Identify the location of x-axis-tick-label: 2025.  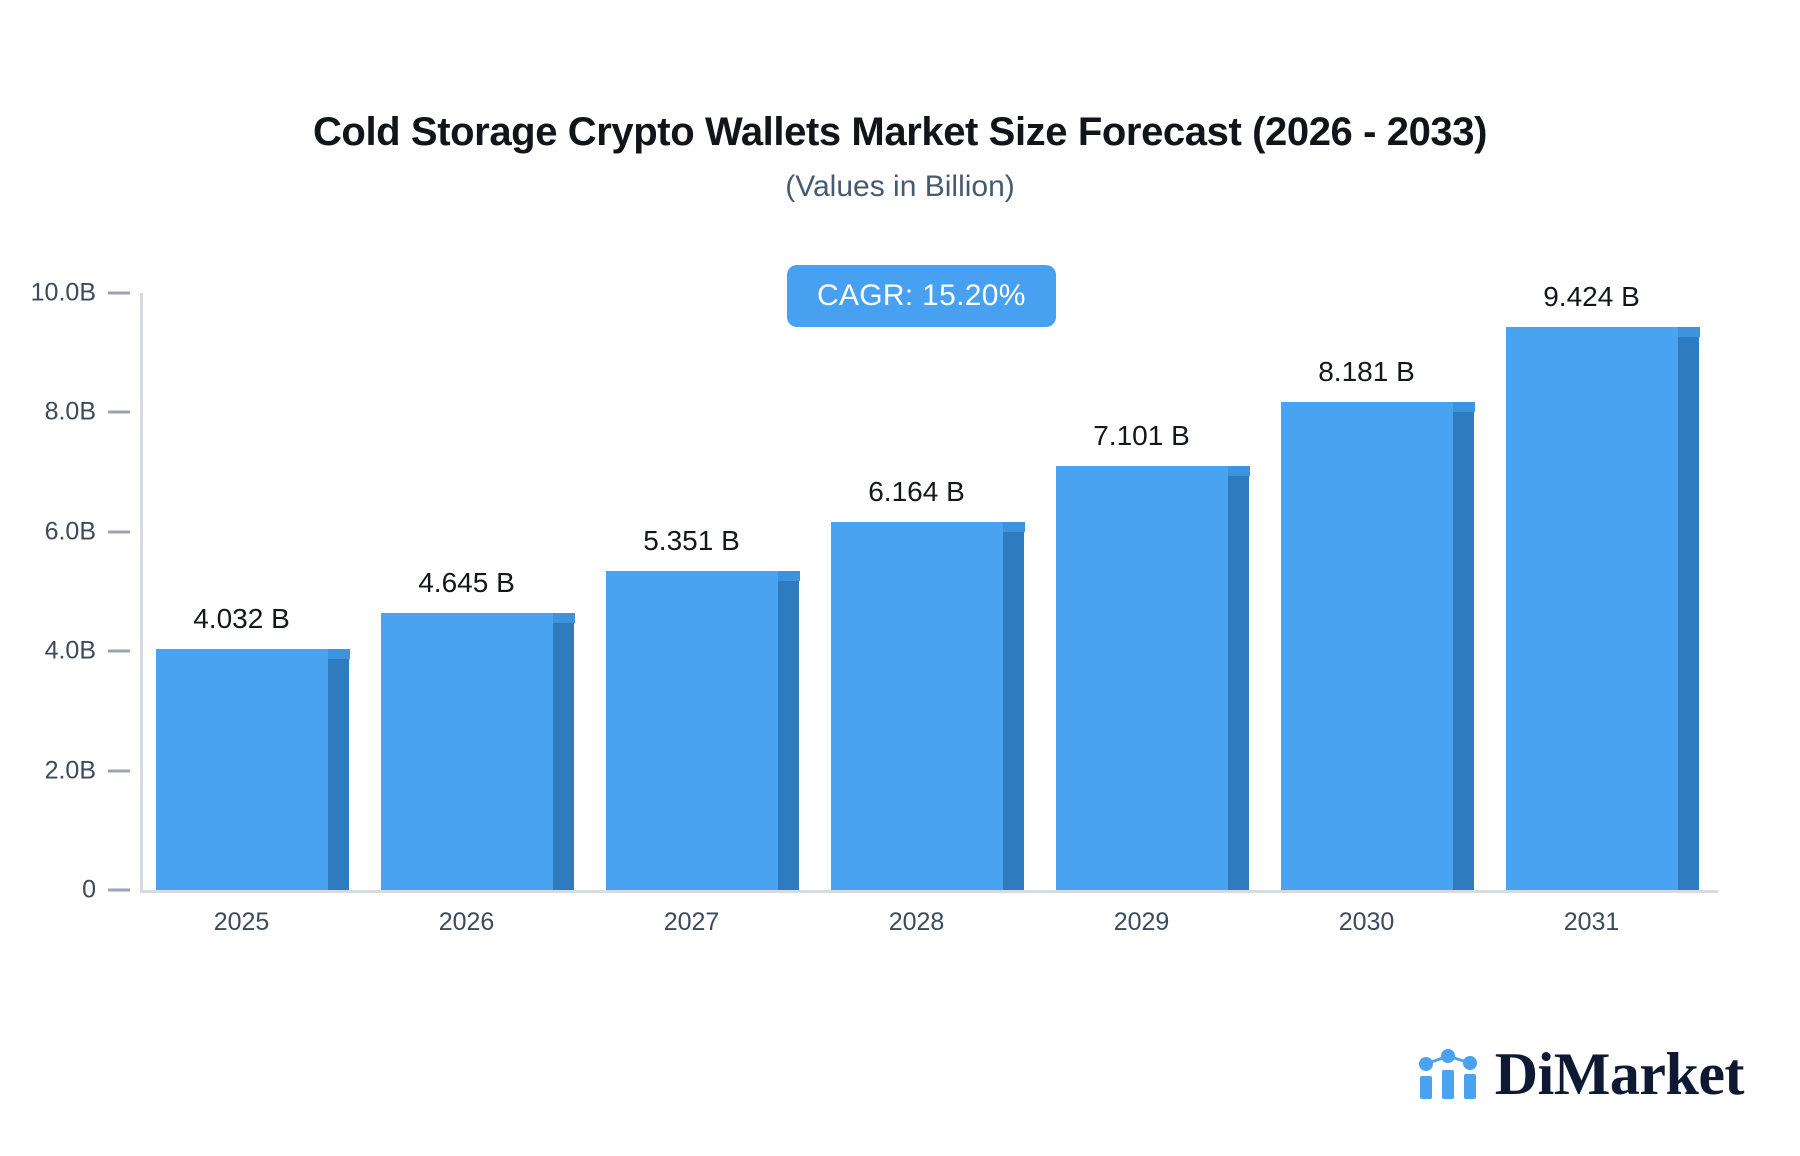
(241, 922).